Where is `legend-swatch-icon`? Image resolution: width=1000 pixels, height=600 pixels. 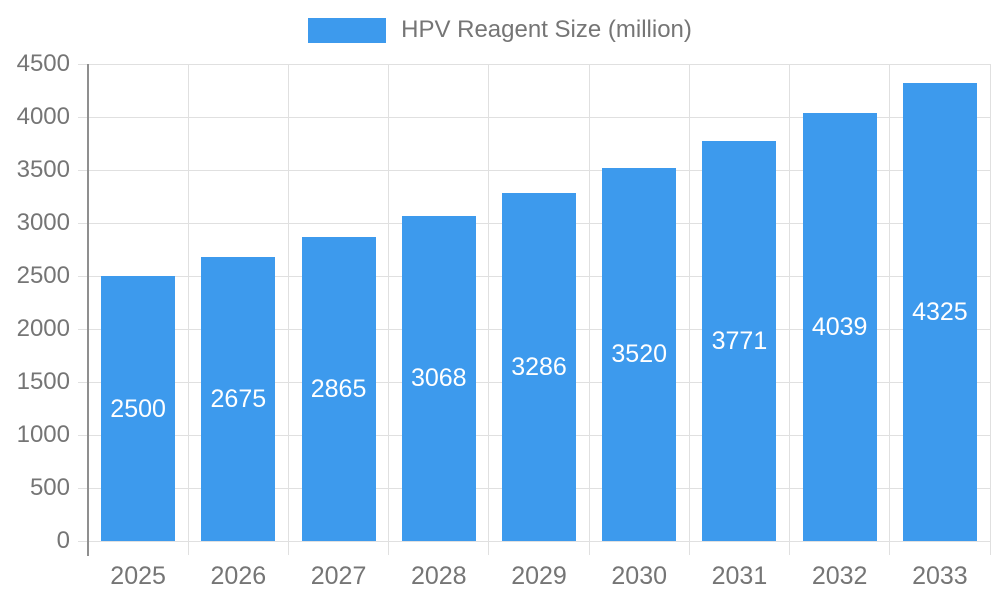 legend-swatch-icon is located at coordinates (347, 30).